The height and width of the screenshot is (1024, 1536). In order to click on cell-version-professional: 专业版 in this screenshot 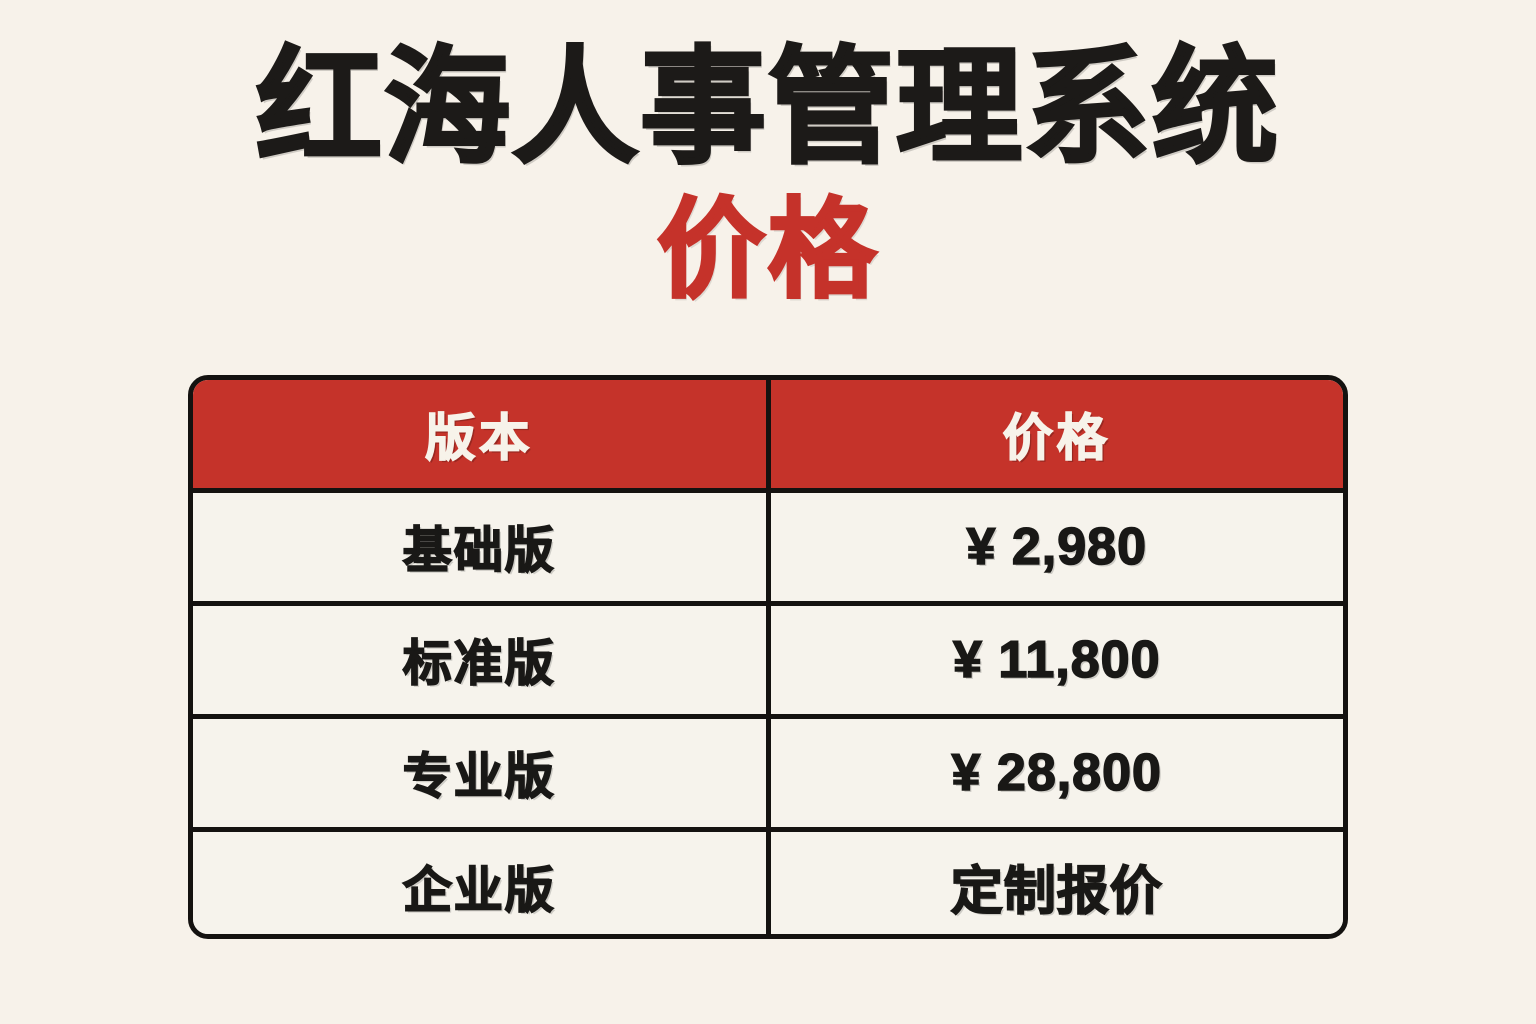, I will do `click(482, 774)`.